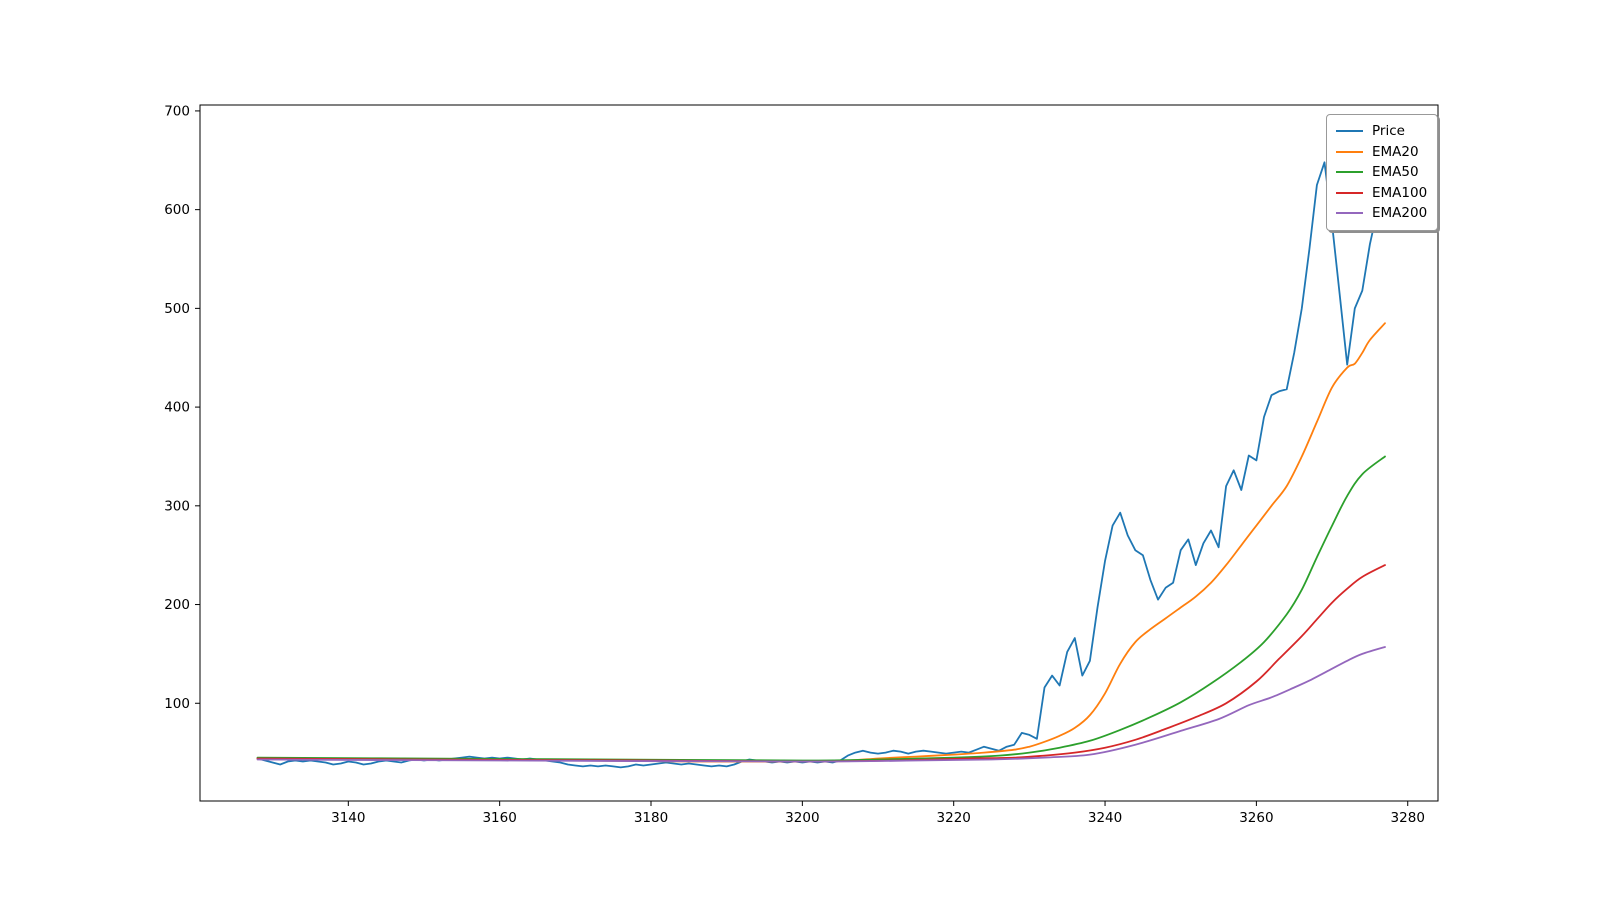 This screenshot has height=900, width=1600. I want to click on x-tick-label: 3220, so click(954, 818).